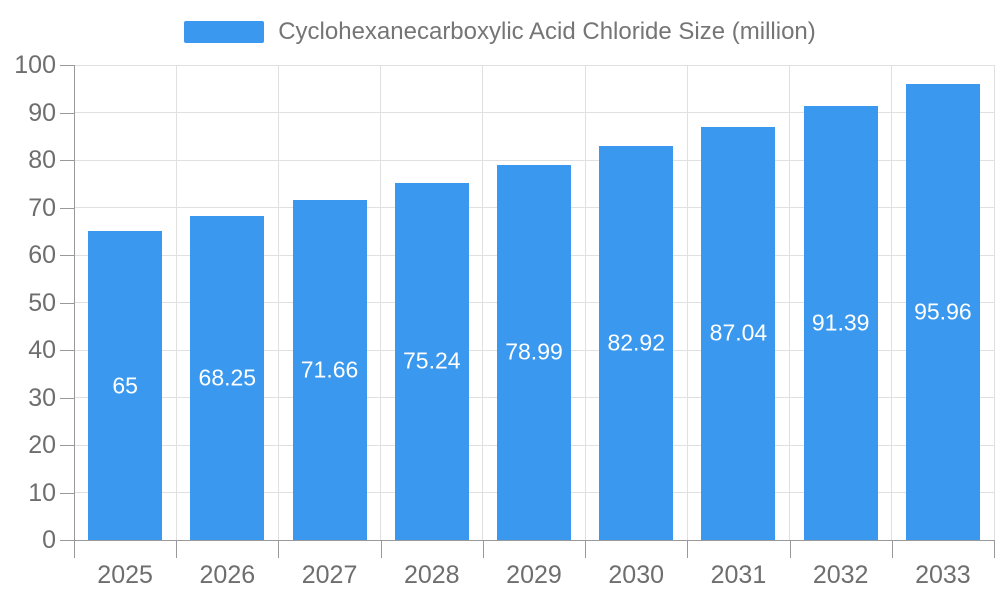 This screenshot has width=1000, height=600. I want to click on y-axis-label: 70, so click(42, 207).